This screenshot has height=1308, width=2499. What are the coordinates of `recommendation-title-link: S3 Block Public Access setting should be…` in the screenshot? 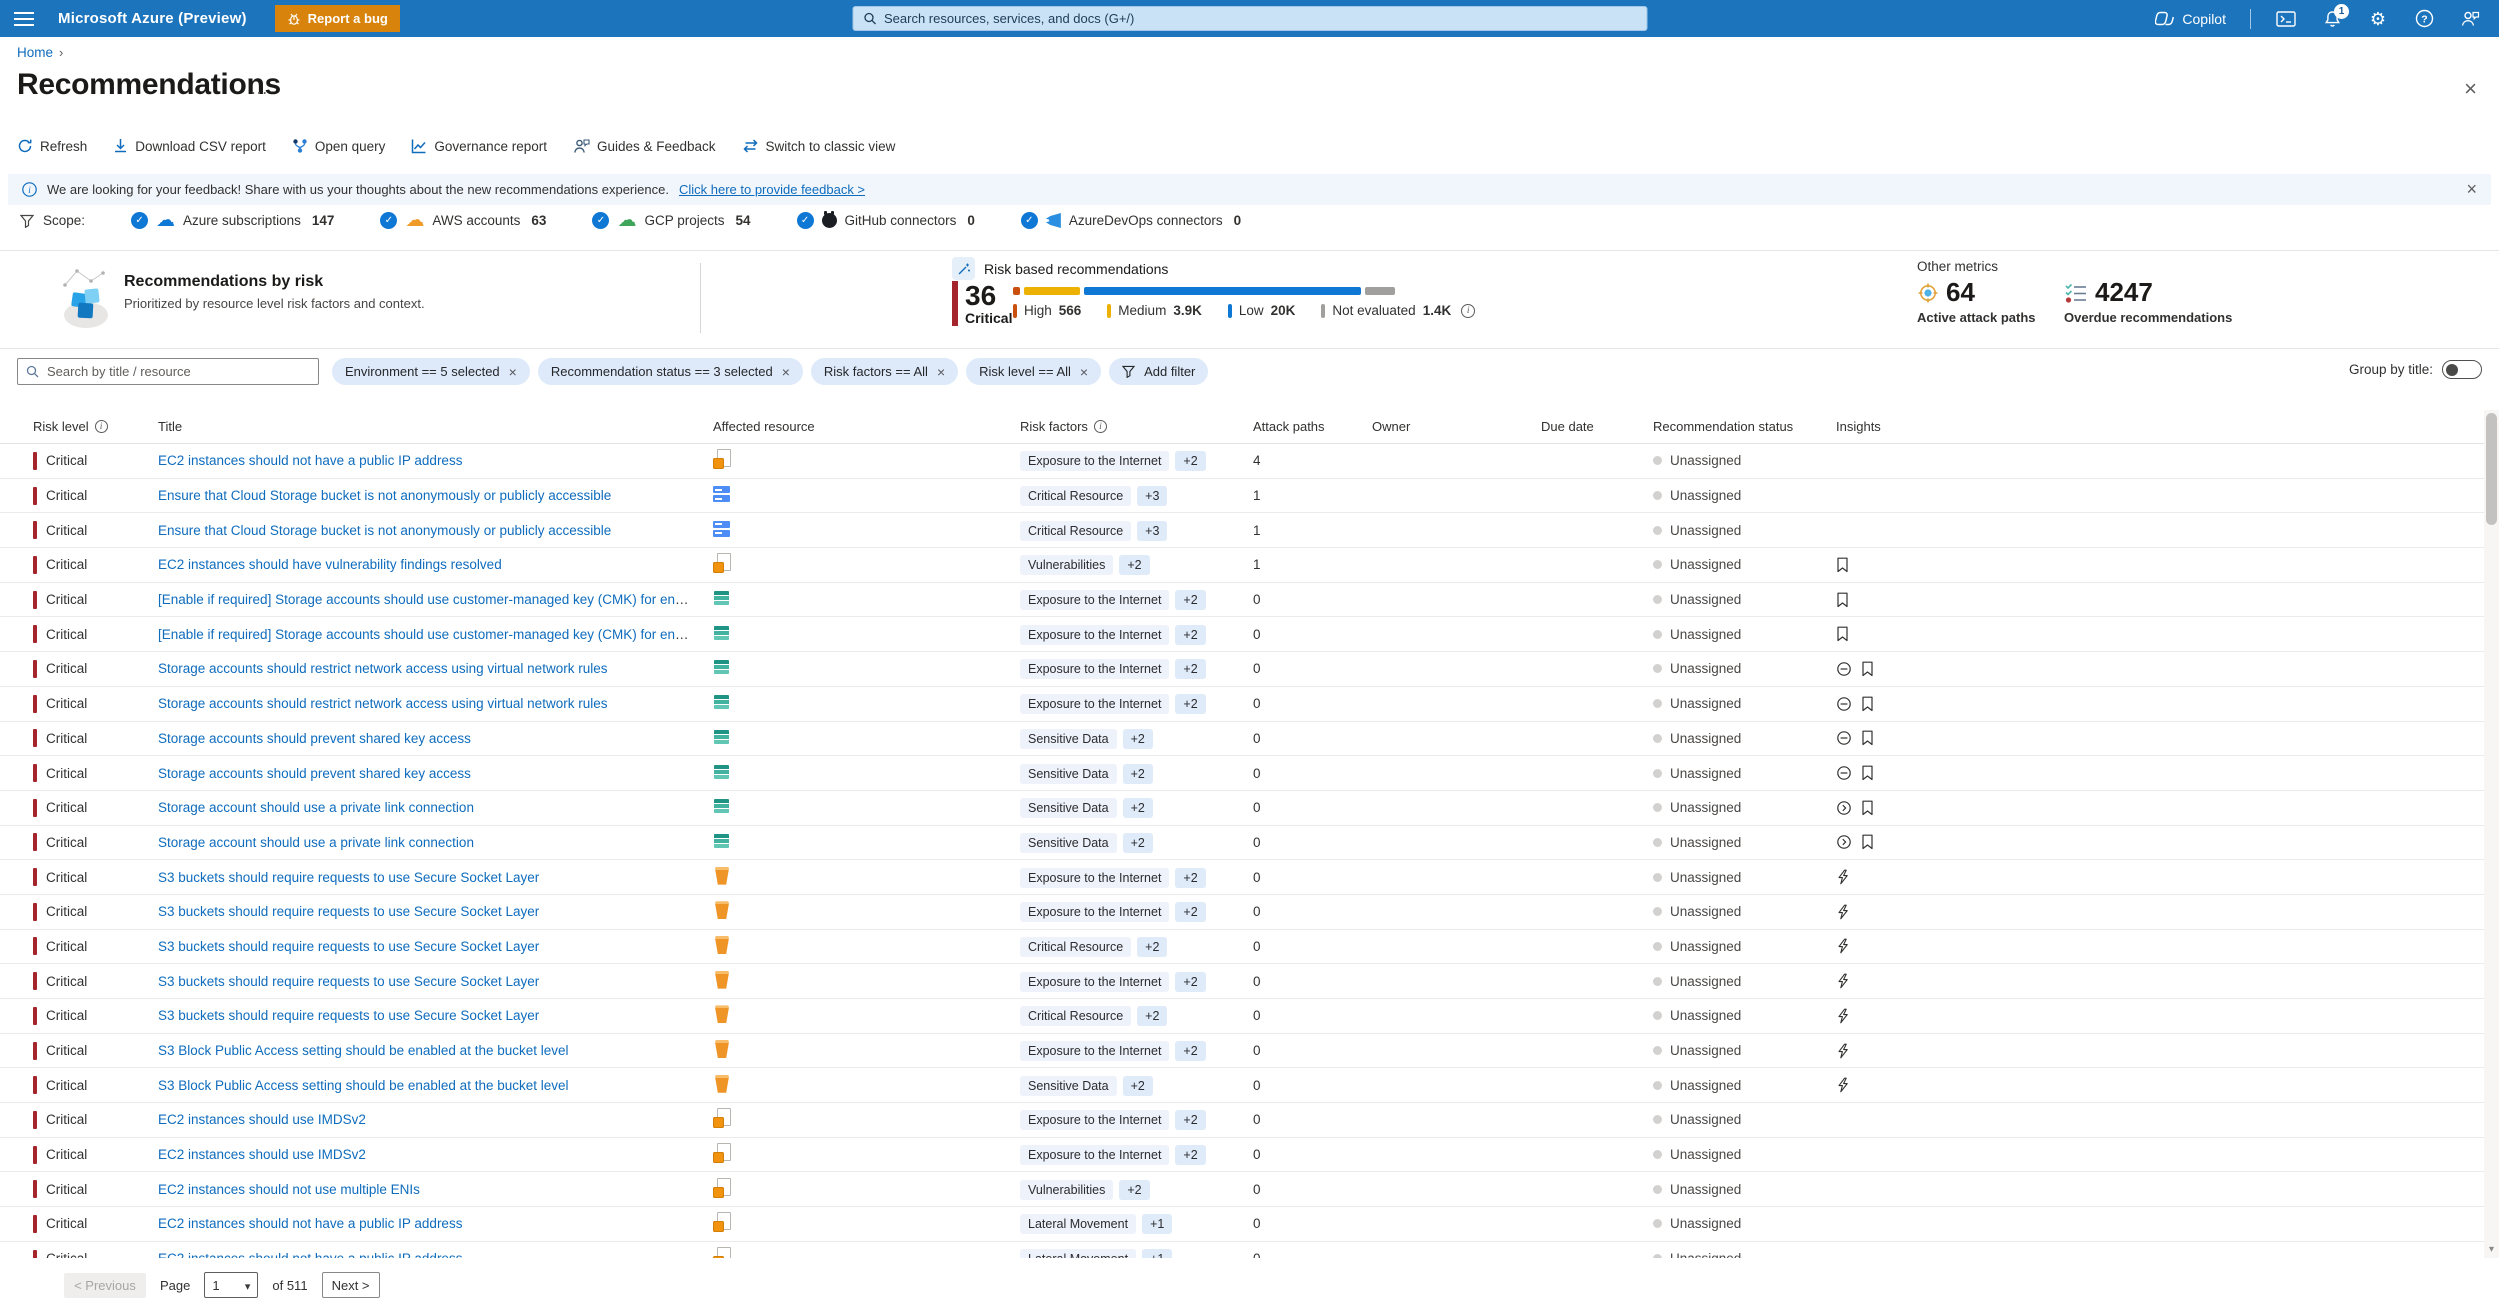 It's located at (363, 1051).